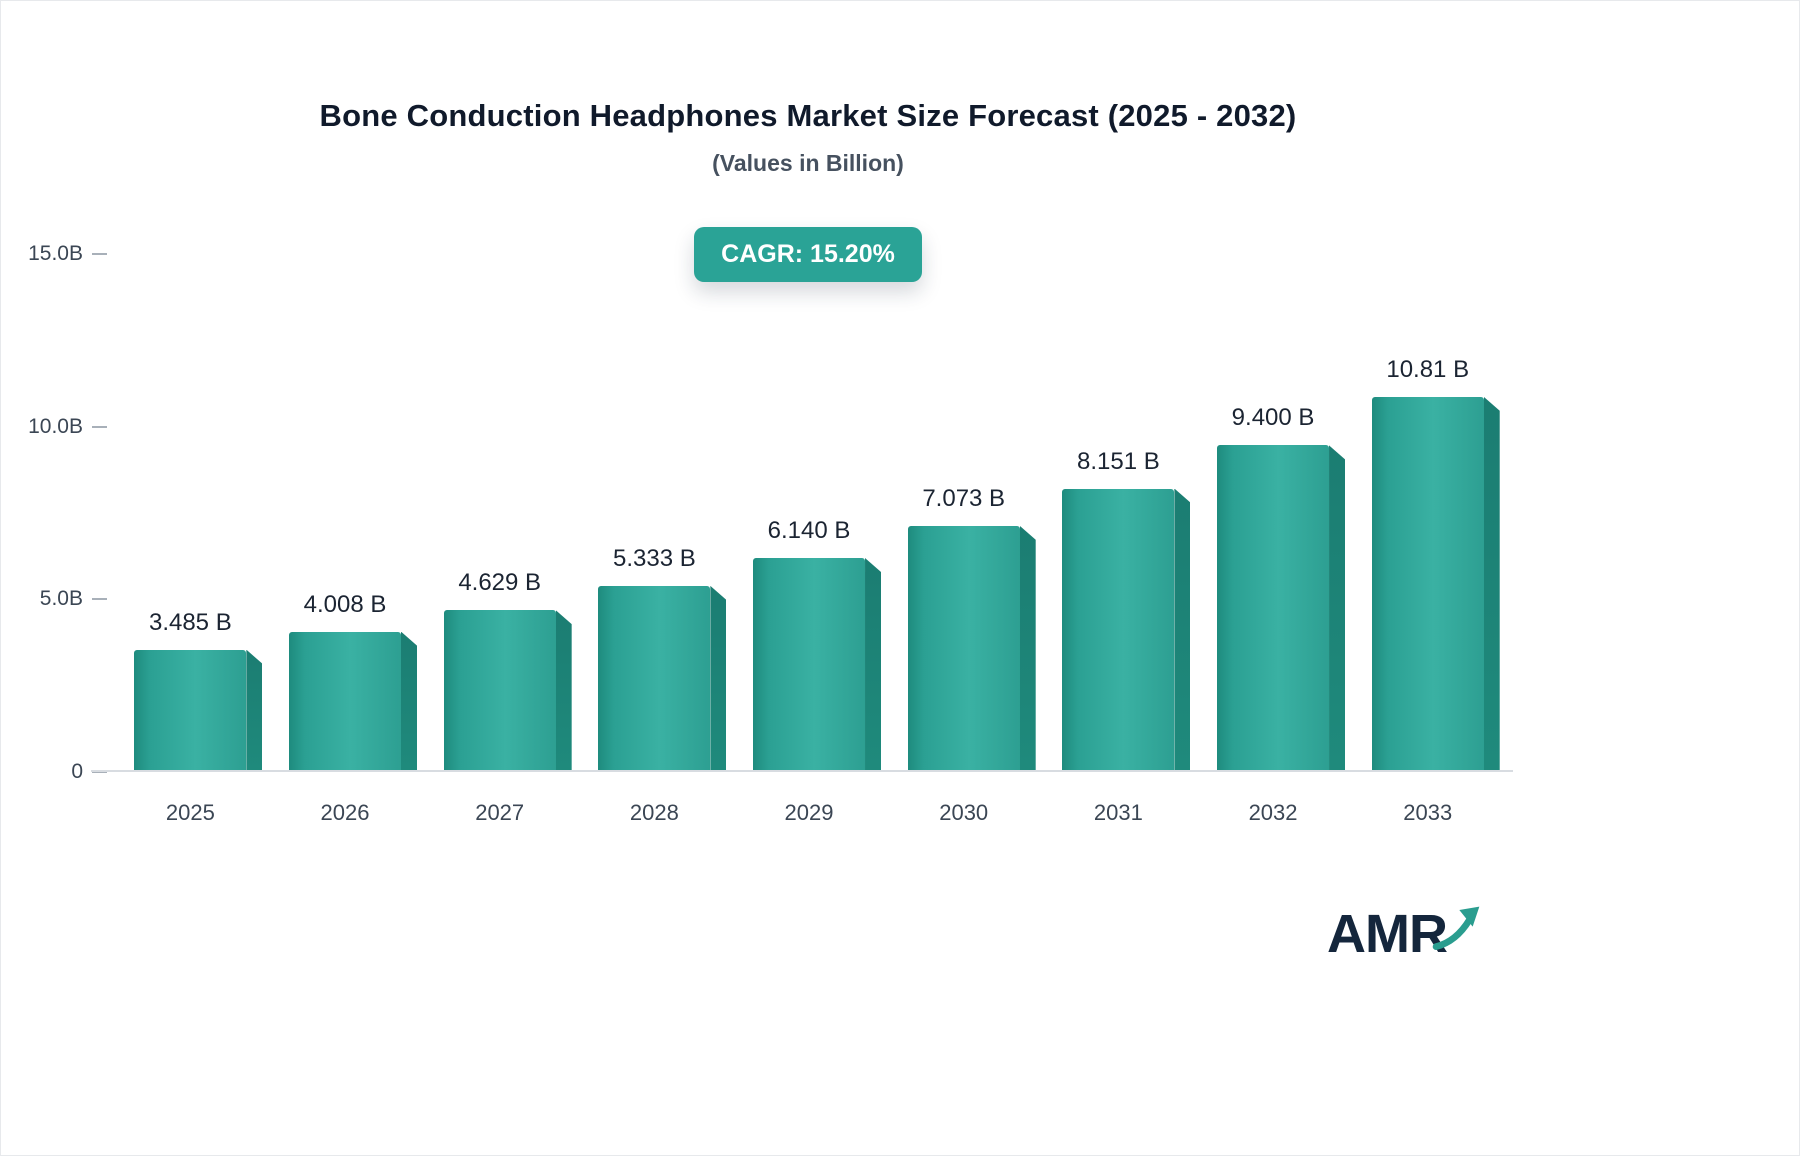  Describe the element at coordinates (1273, 418) in the screenshot. I see `bar-value-label: 9.400 B` at that location.